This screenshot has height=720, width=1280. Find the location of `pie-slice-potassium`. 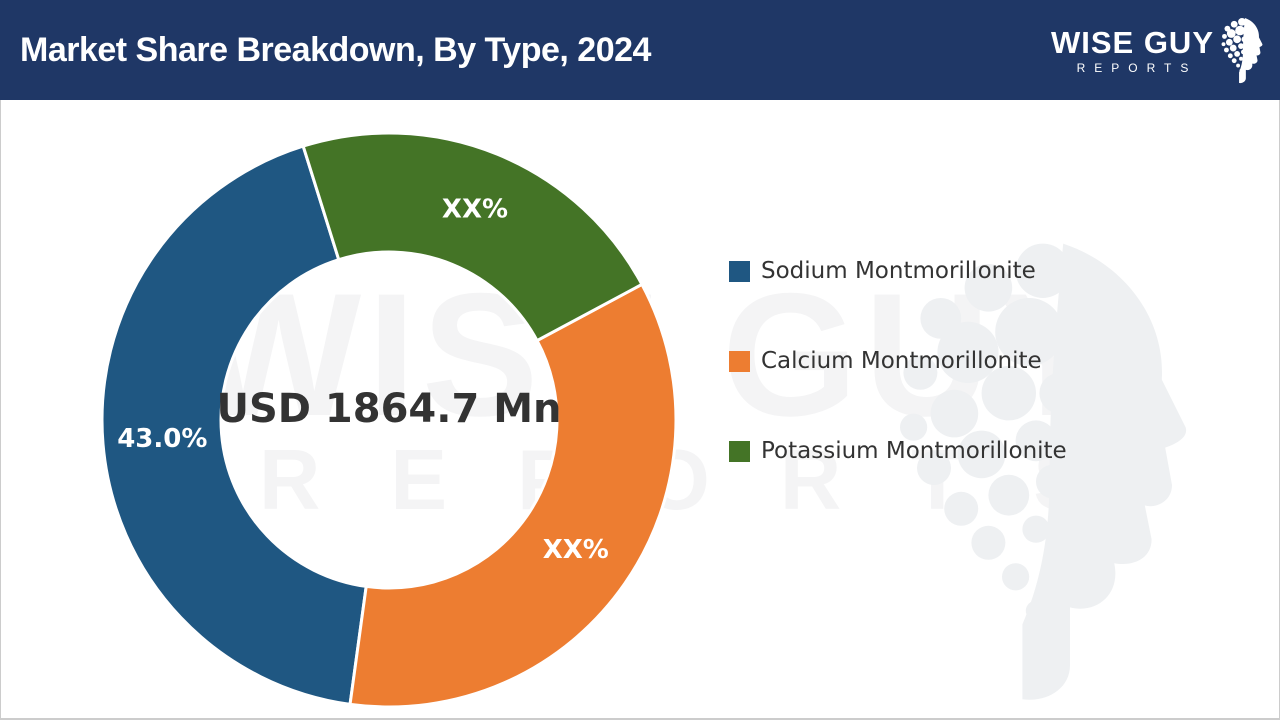

pie-slice-potassium is located at coordinates (472, 237).